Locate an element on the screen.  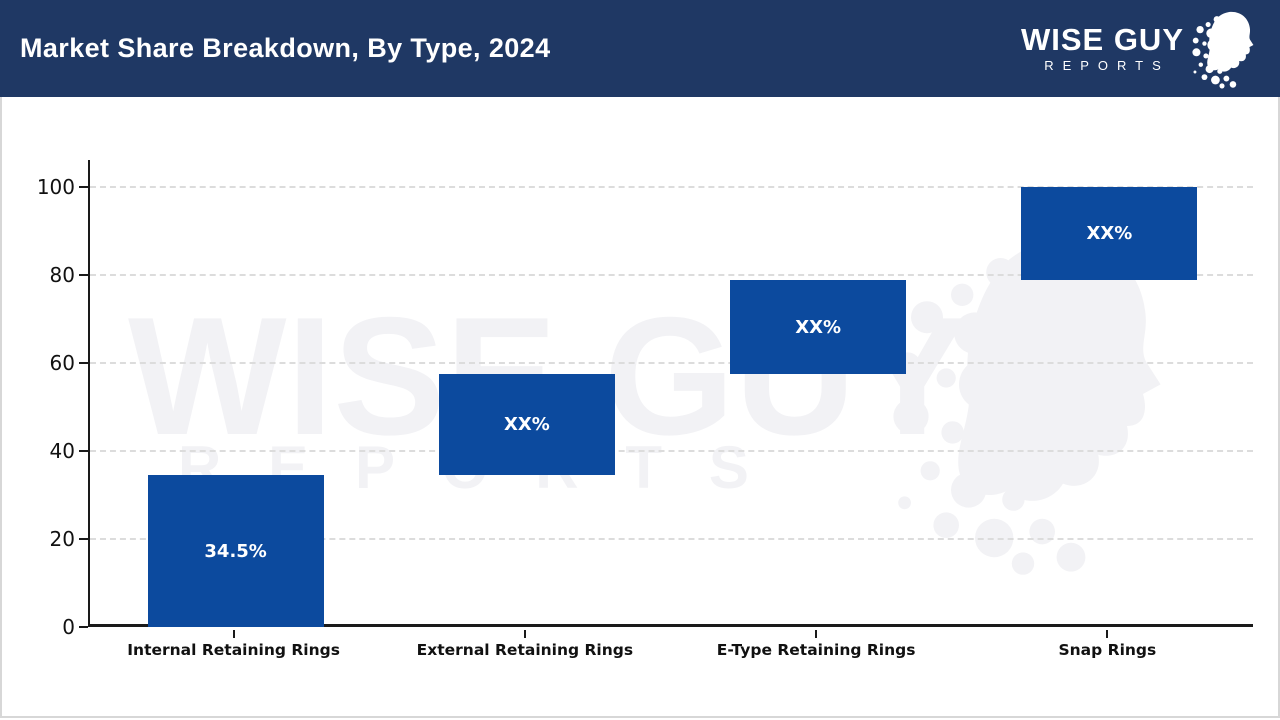
brand-logo: WISE GUY REPORTS is located at coordinates (1143, 49).